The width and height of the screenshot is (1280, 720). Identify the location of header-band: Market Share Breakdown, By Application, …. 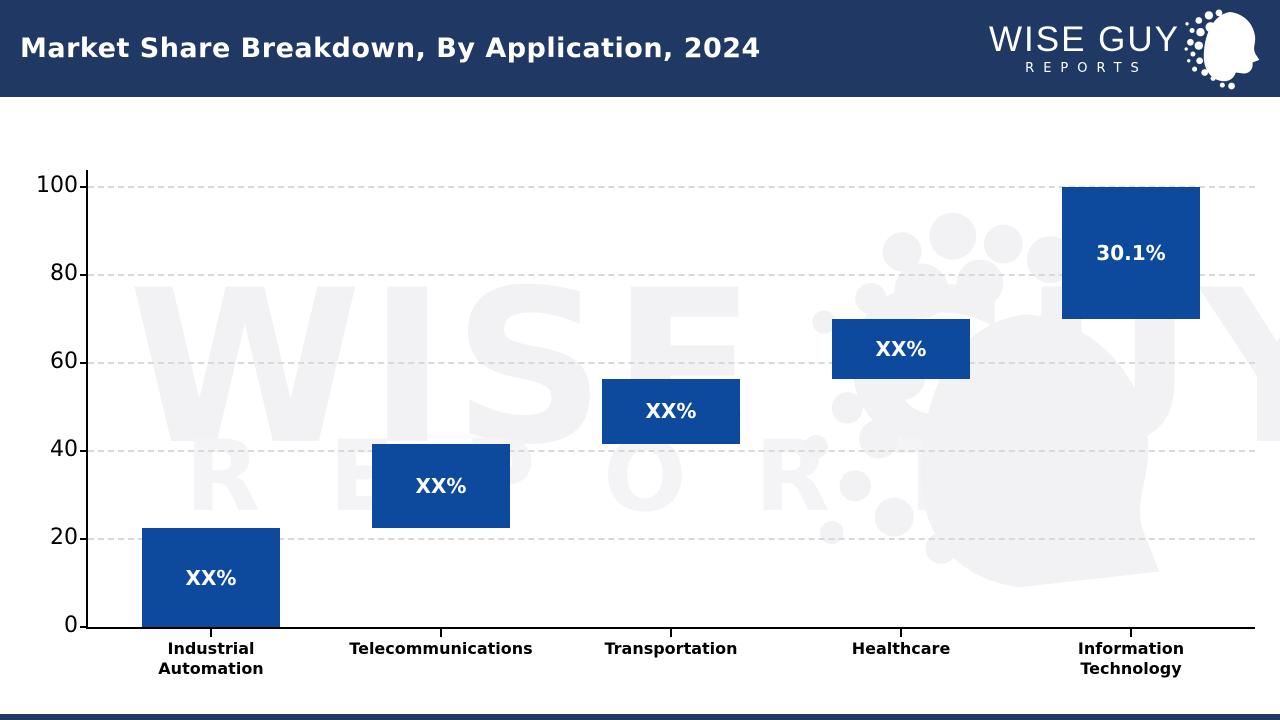
(640, 48).